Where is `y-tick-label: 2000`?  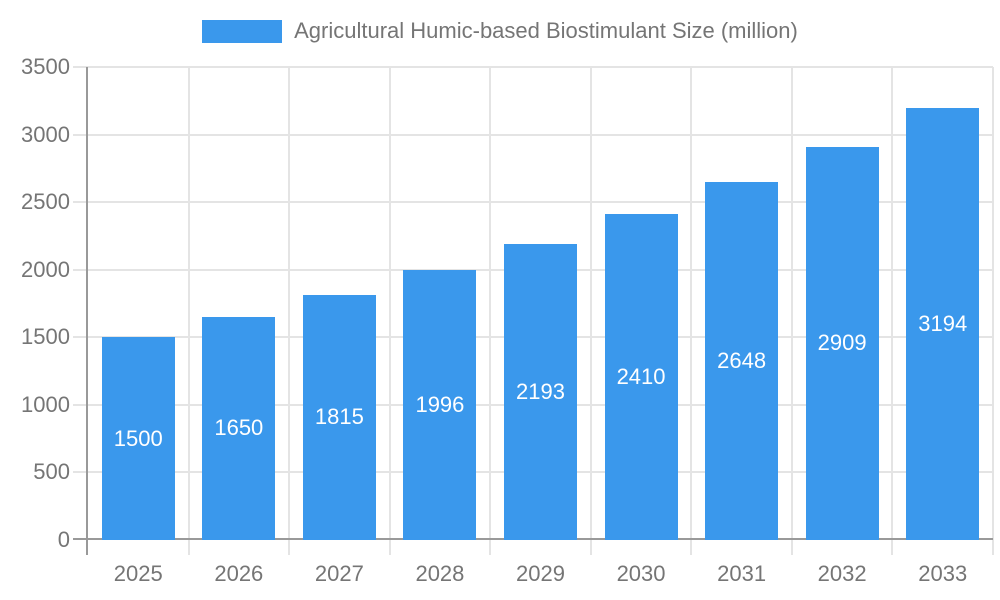
y-tick-label: 2000 is located at coordinates (45, 269).